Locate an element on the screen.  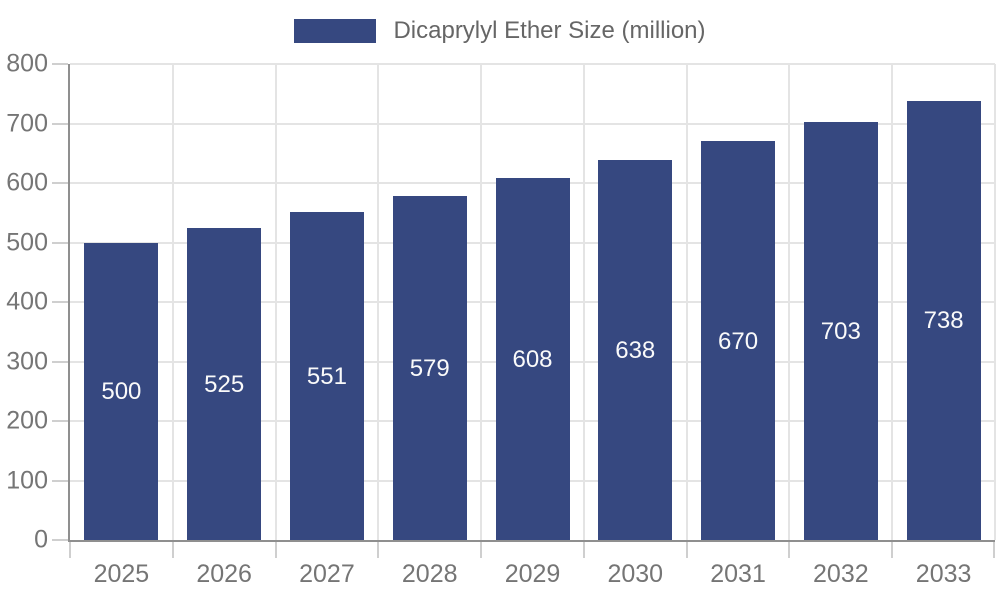
bar-2026: 525 is located at coordinates (224, 383).